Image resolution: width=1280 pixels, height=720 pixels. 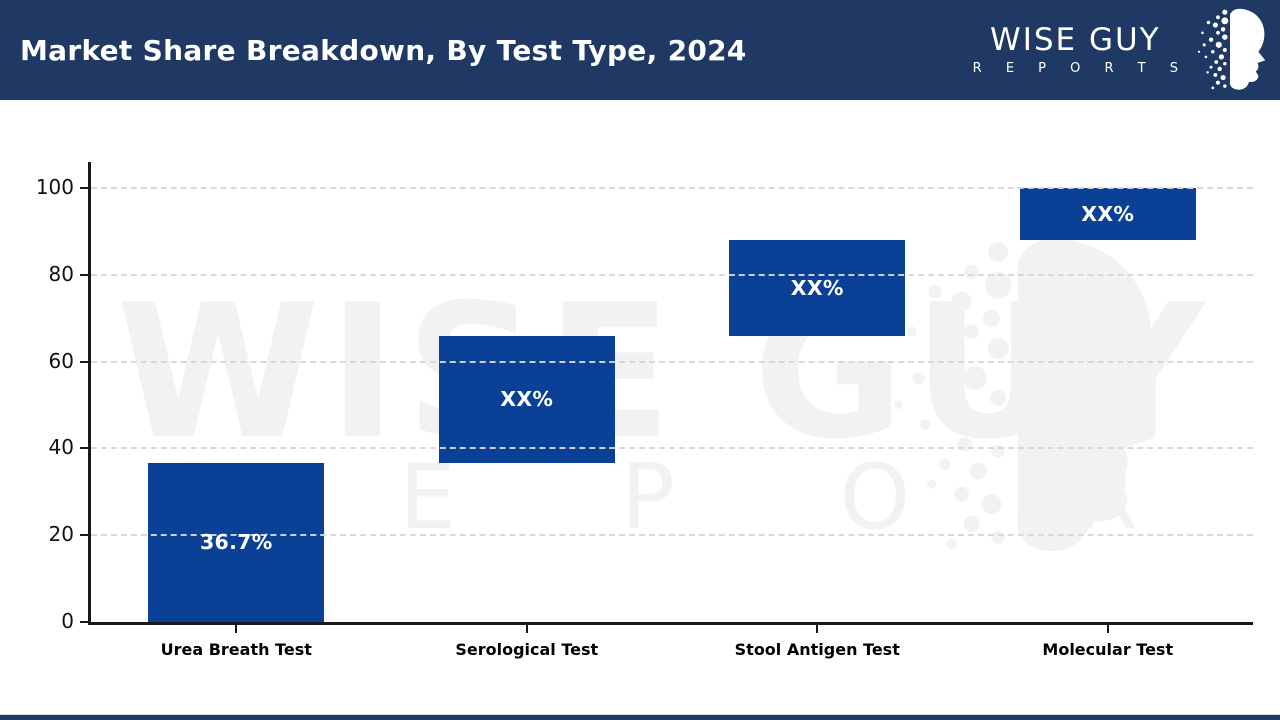 I want to click on bar-value-label: 36.7%, so click(x=236, y=542).